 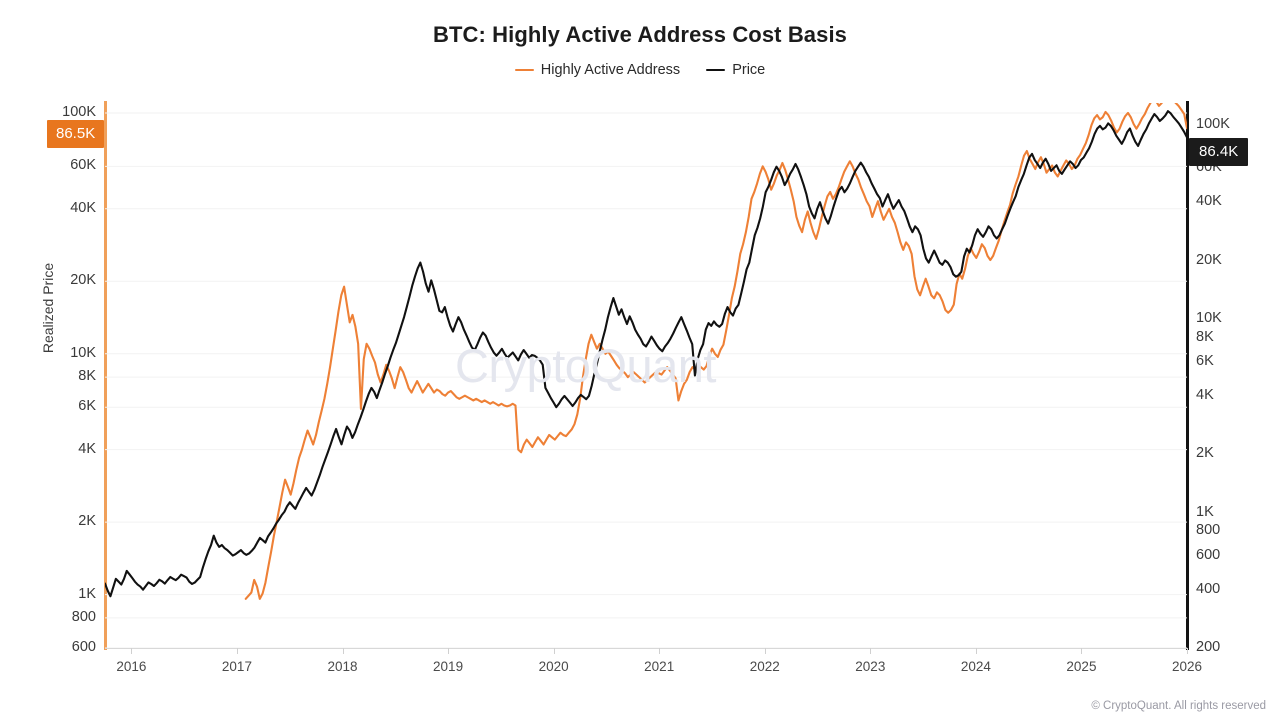 I want to click on left-tick-label: 4K, so click(x=87, y=448).